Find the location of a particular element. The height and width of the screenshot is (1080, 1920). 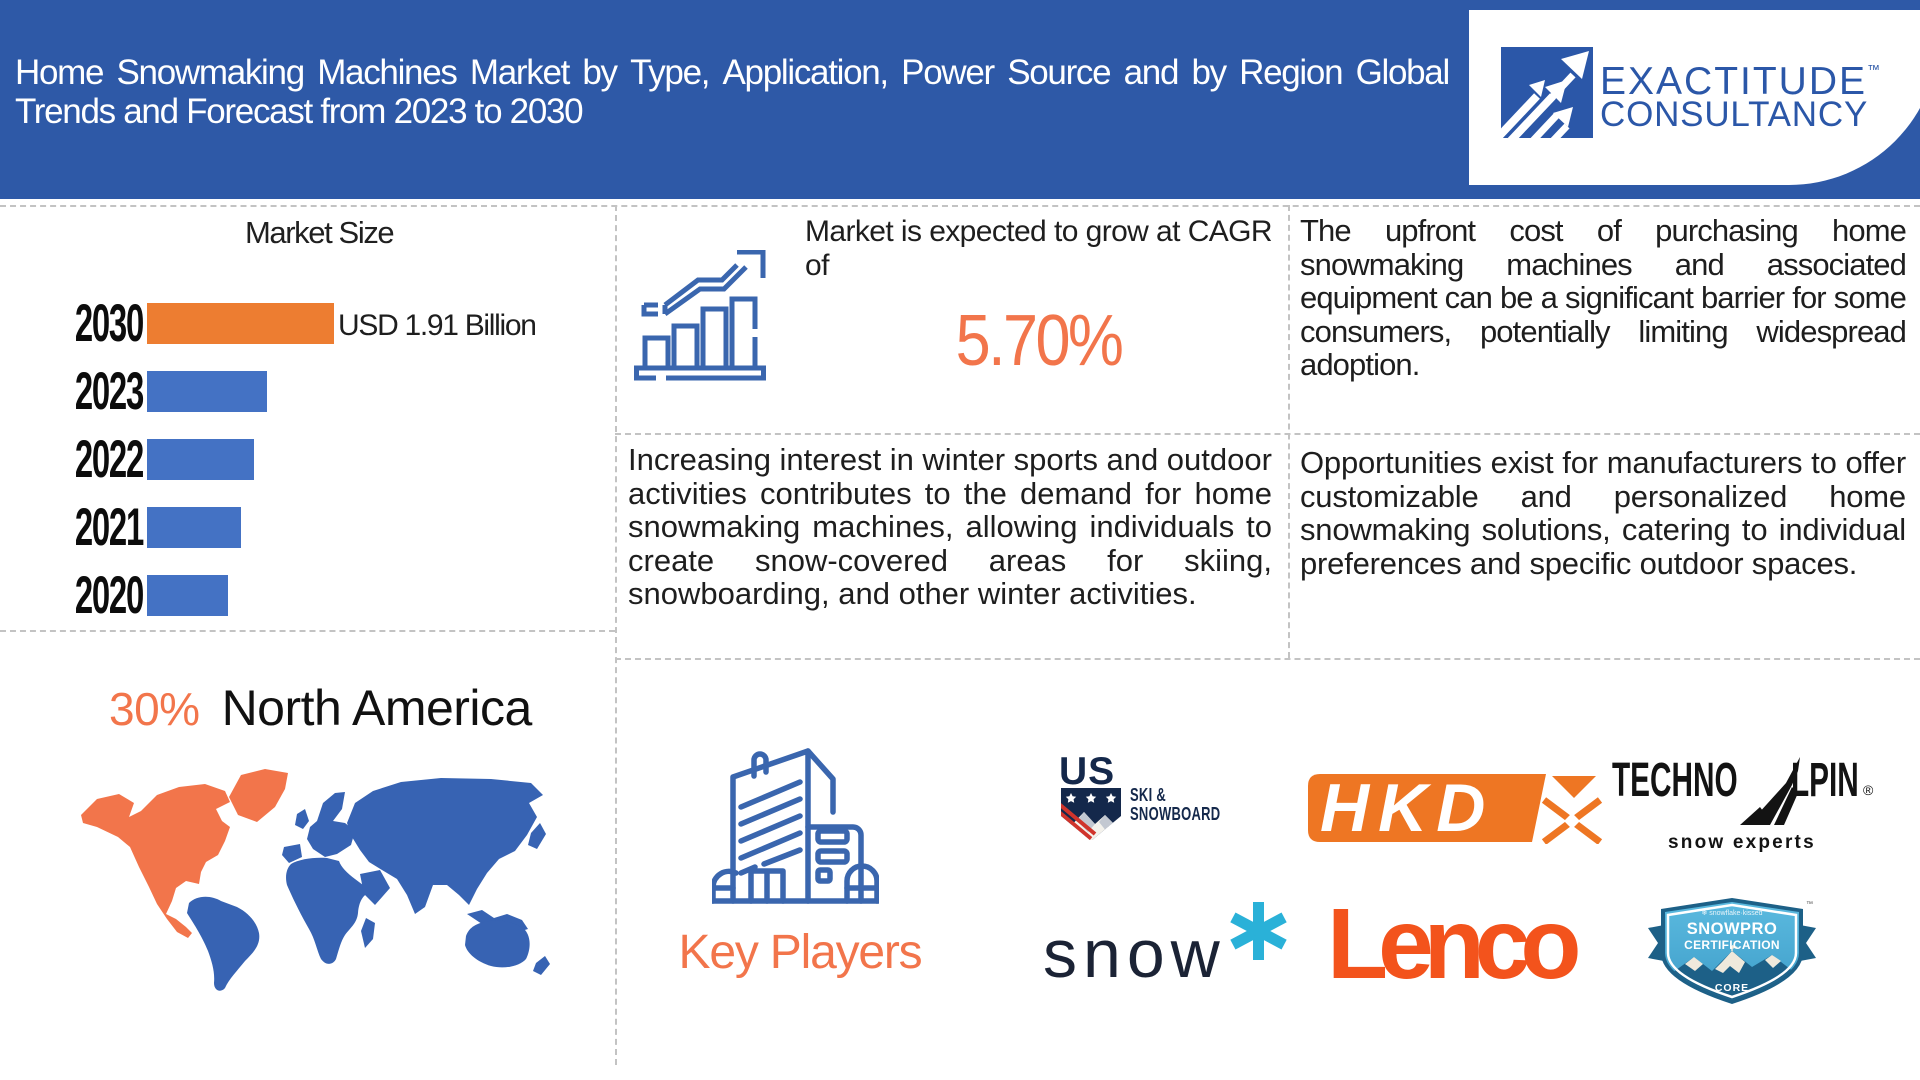

svg-text: CORE is located at coordinates (1732, 988).